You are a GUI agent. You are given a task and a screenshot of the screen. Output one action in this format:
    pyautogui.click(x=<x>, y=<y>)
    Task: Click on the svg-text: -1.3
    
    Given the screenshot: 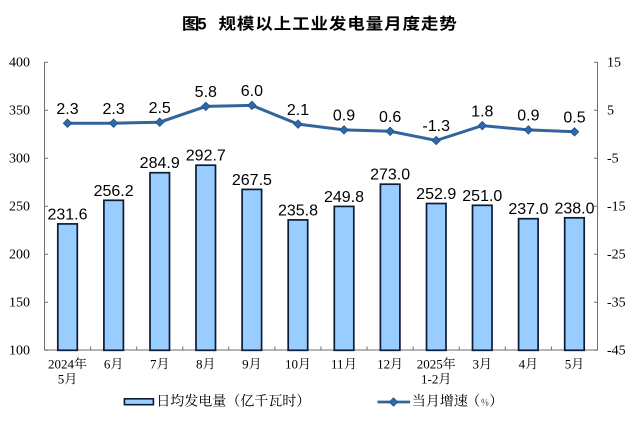 What is the action you would take?
    pyautogui.click(x=436, y=126)
    